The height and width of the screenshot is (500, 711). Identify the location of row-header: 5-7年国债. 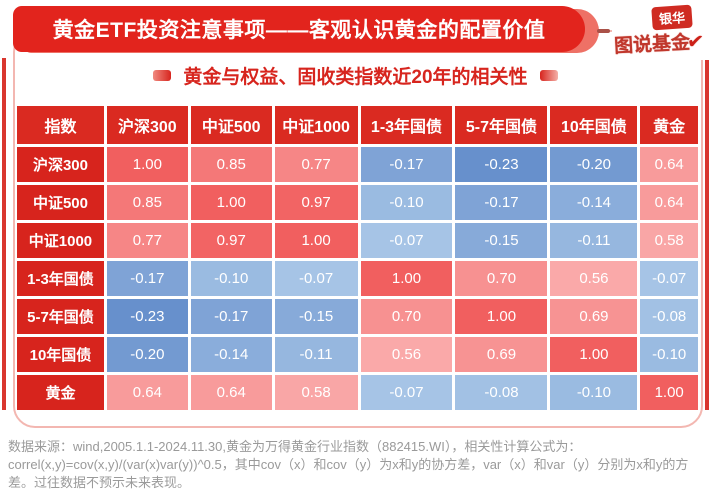
(60, 316).